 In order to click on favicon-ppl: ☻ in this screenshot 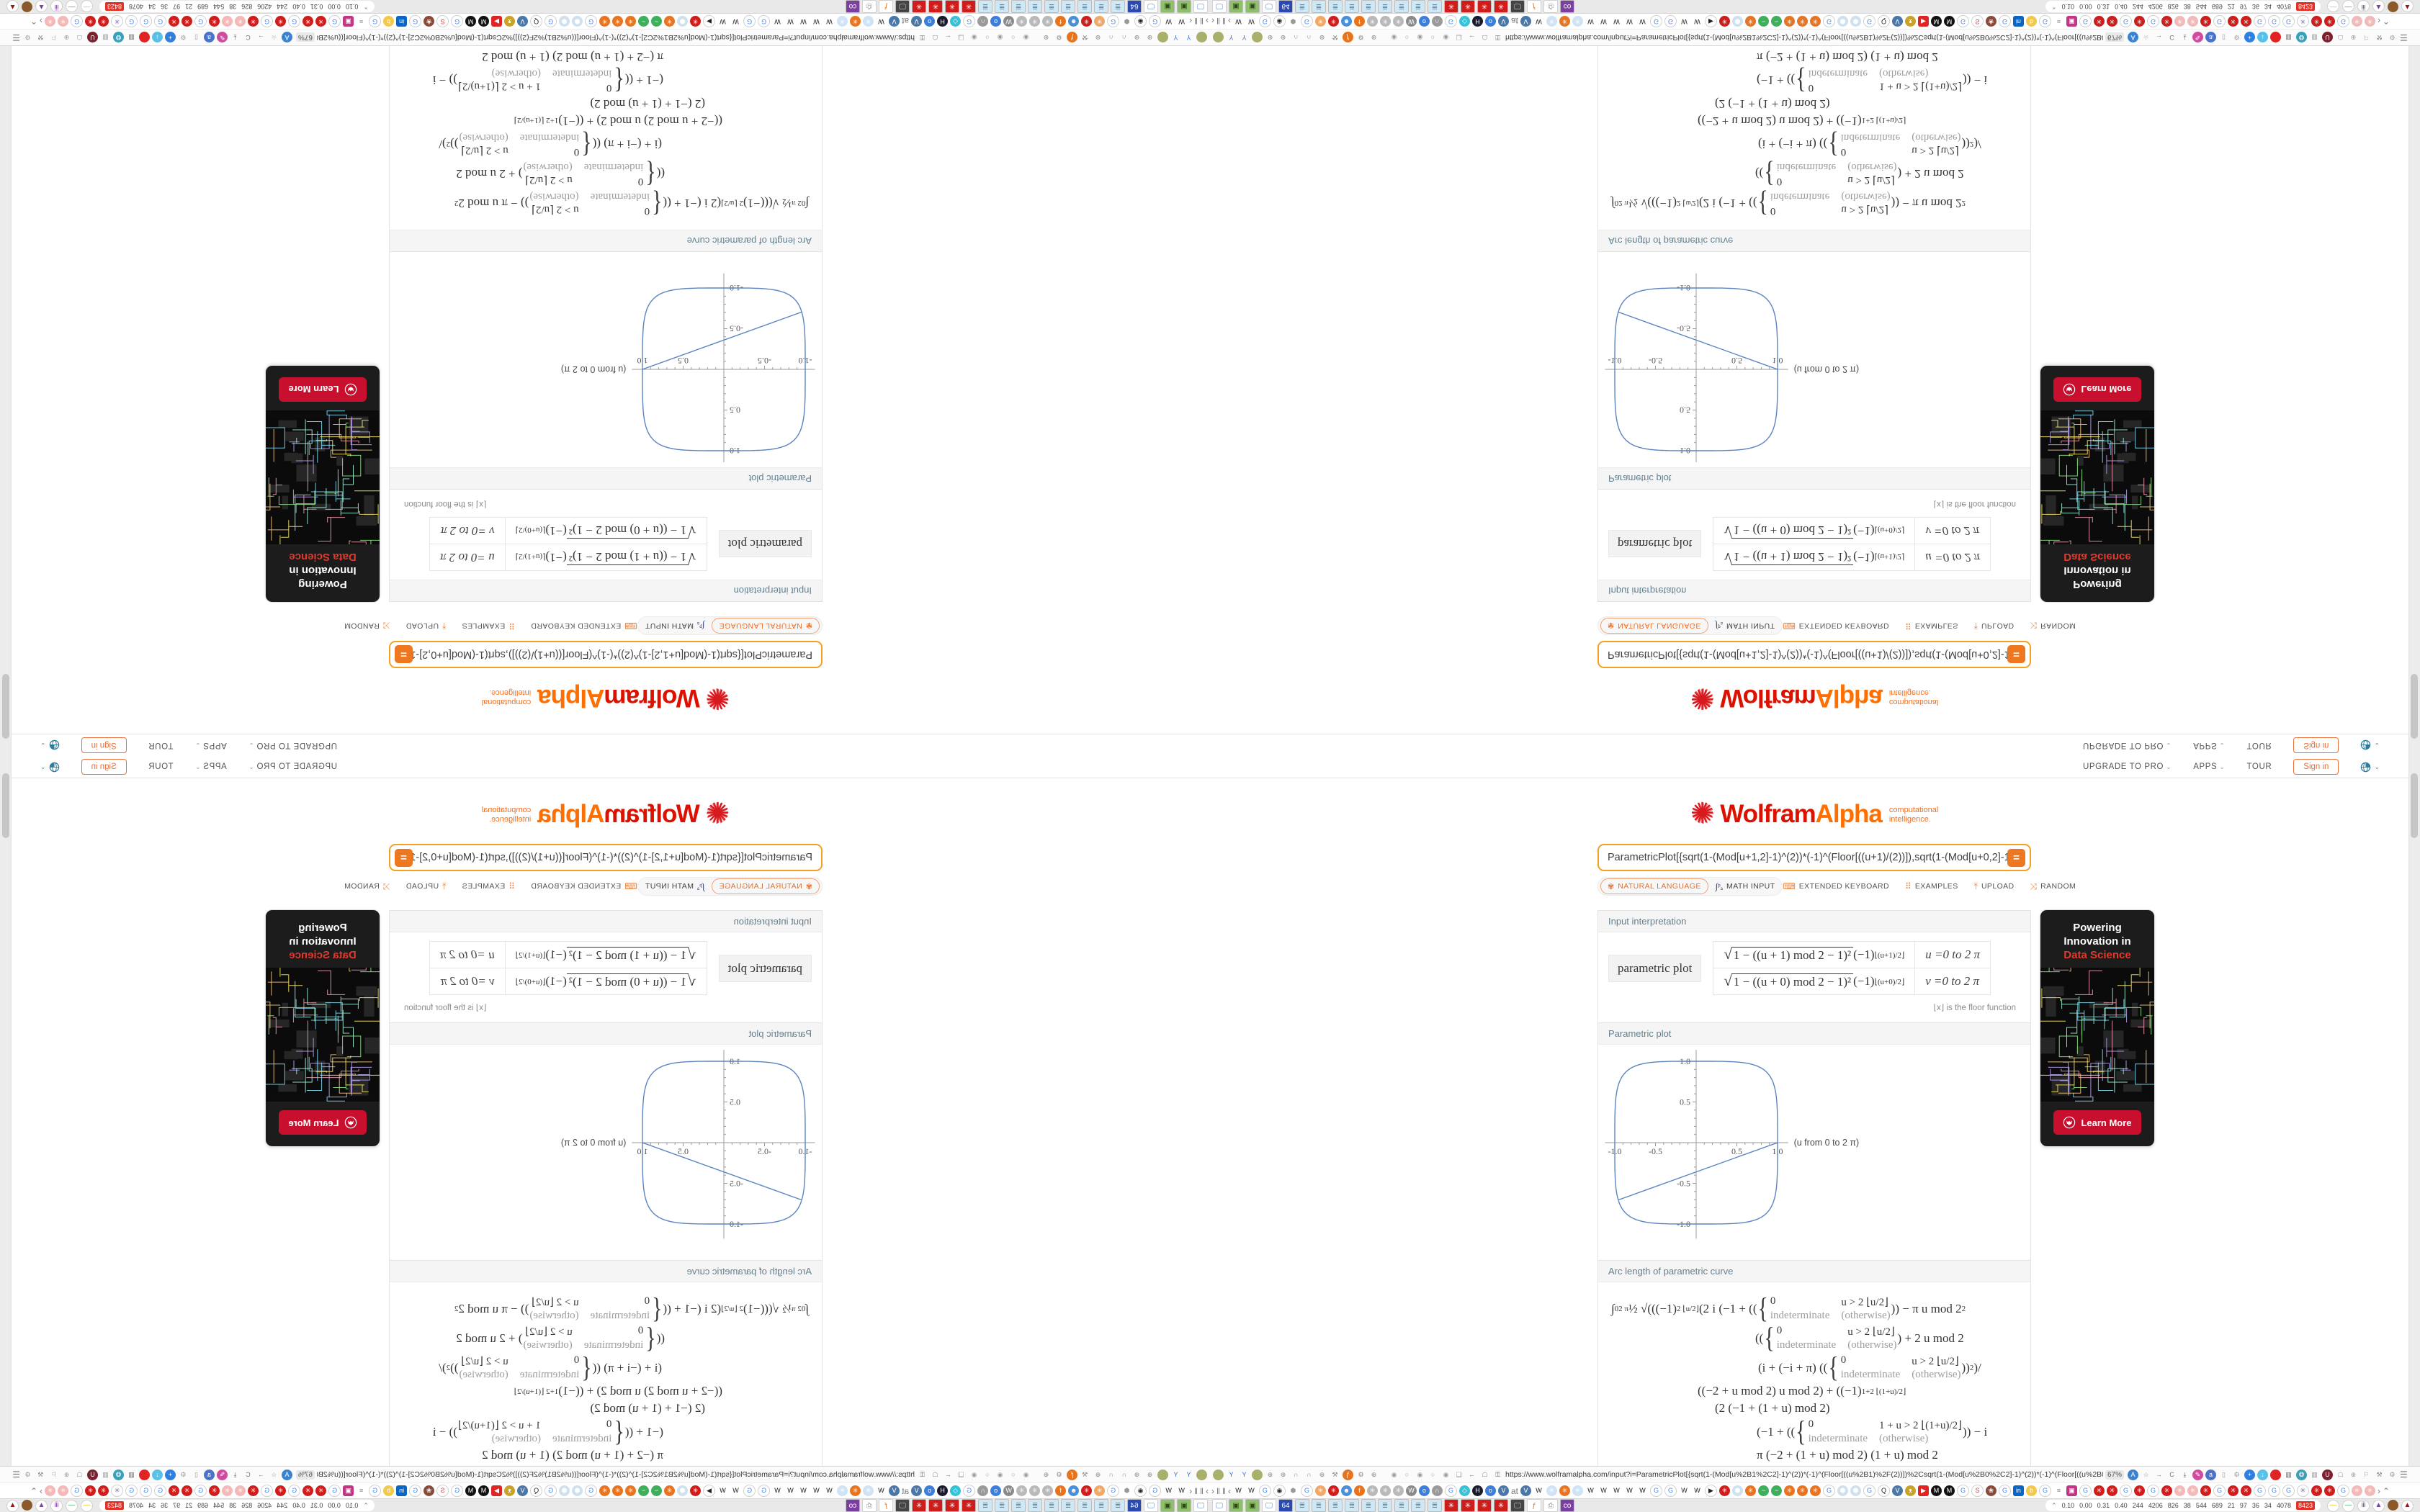, I will do `click(1074, 21)`.